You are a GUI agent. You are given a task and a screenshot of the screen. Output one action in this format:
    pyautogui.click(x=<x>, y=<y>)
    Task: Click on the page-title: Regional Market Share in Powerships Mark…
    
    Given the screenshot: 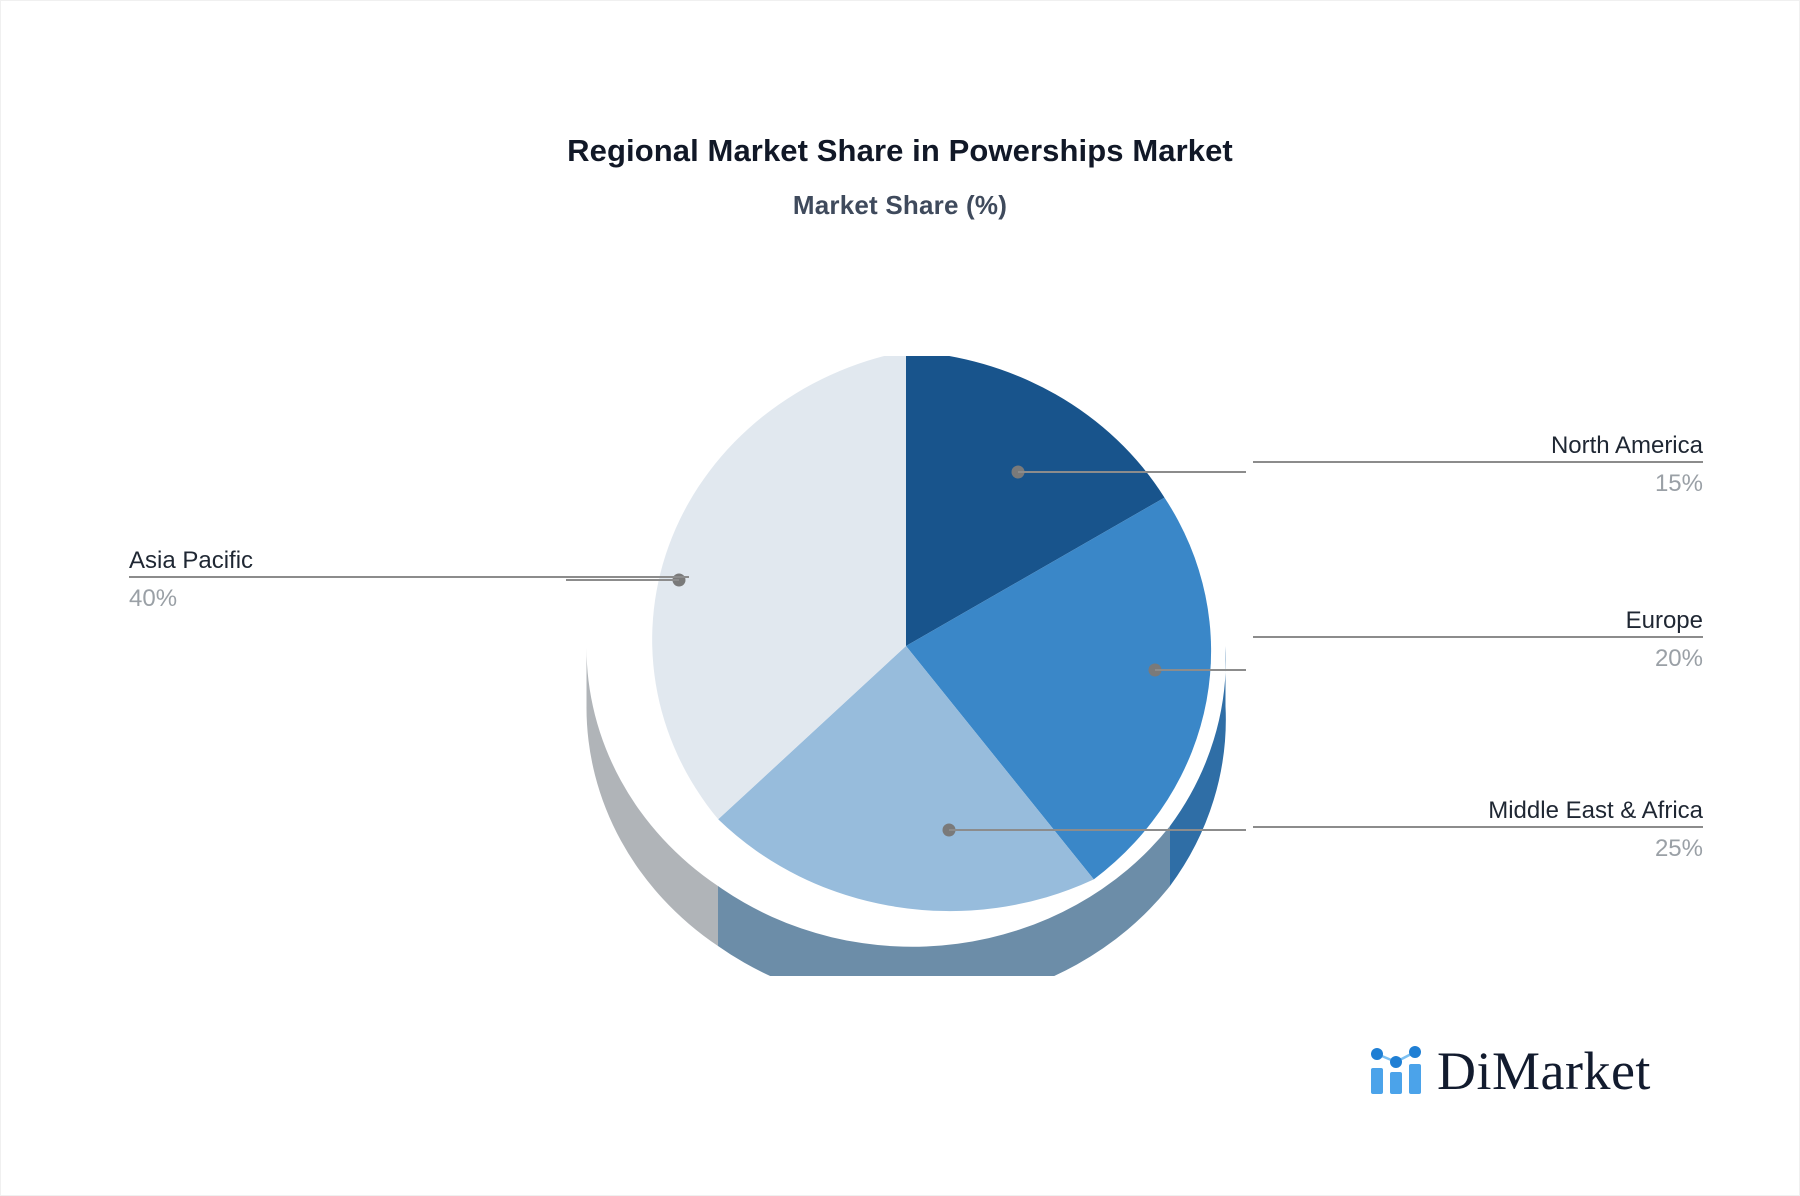 What is the action you would take?
    pyautogui.click(x=900, y=150)
    